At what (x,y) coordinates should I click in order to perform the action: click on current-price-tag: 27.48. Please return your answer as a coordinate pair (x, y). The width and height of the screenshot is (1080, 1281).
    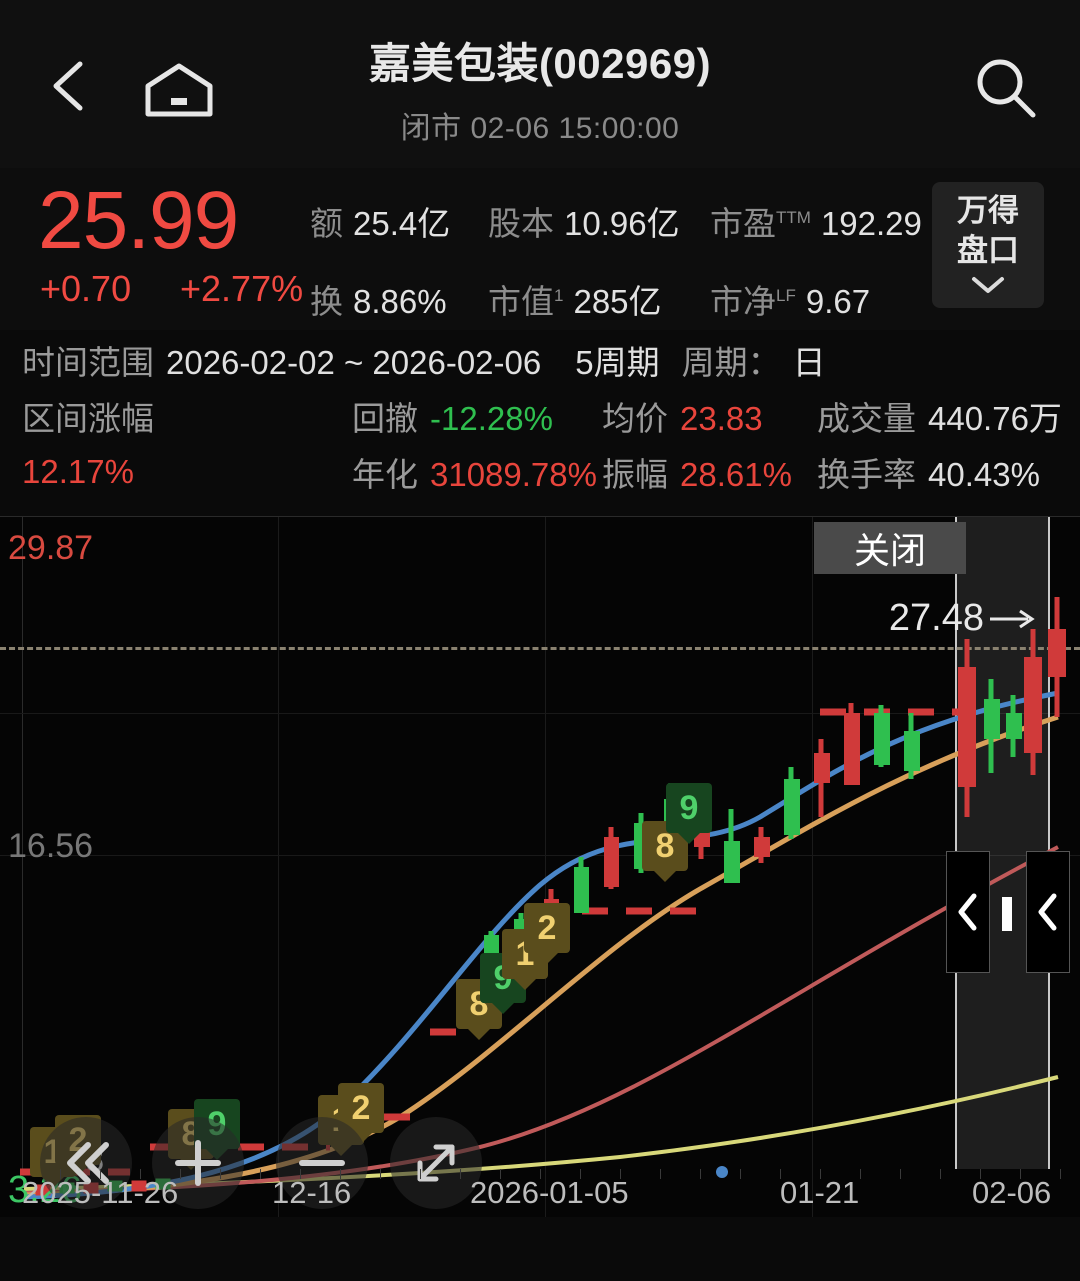
    Looking at the image, I should click on (962, 618).